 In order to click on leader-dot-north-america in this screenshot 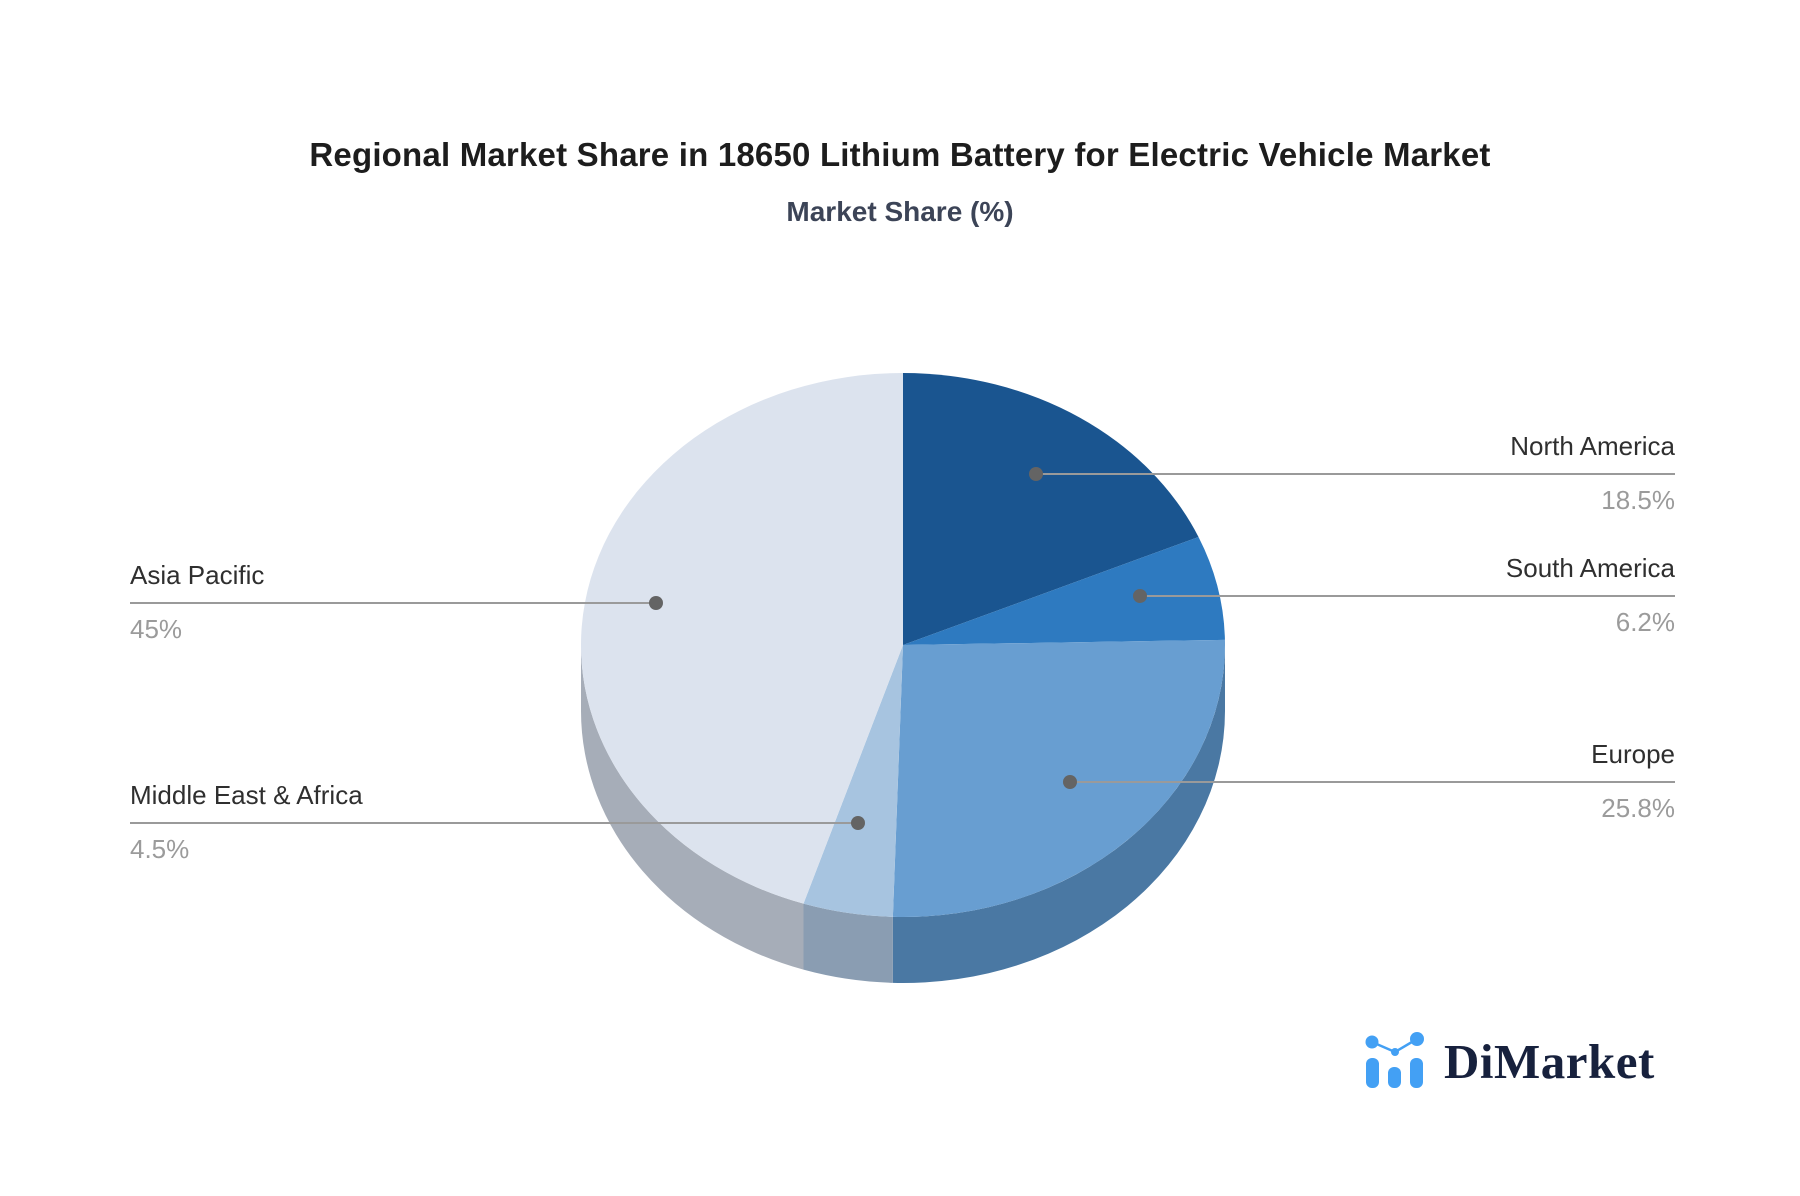, I will do `click(1036, 474)`.